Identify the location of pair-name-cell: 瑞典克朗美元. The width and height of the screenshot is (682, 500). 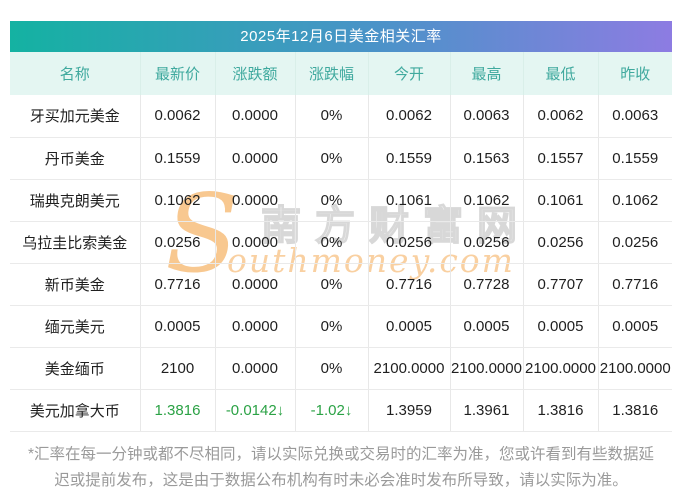
(75, 200).